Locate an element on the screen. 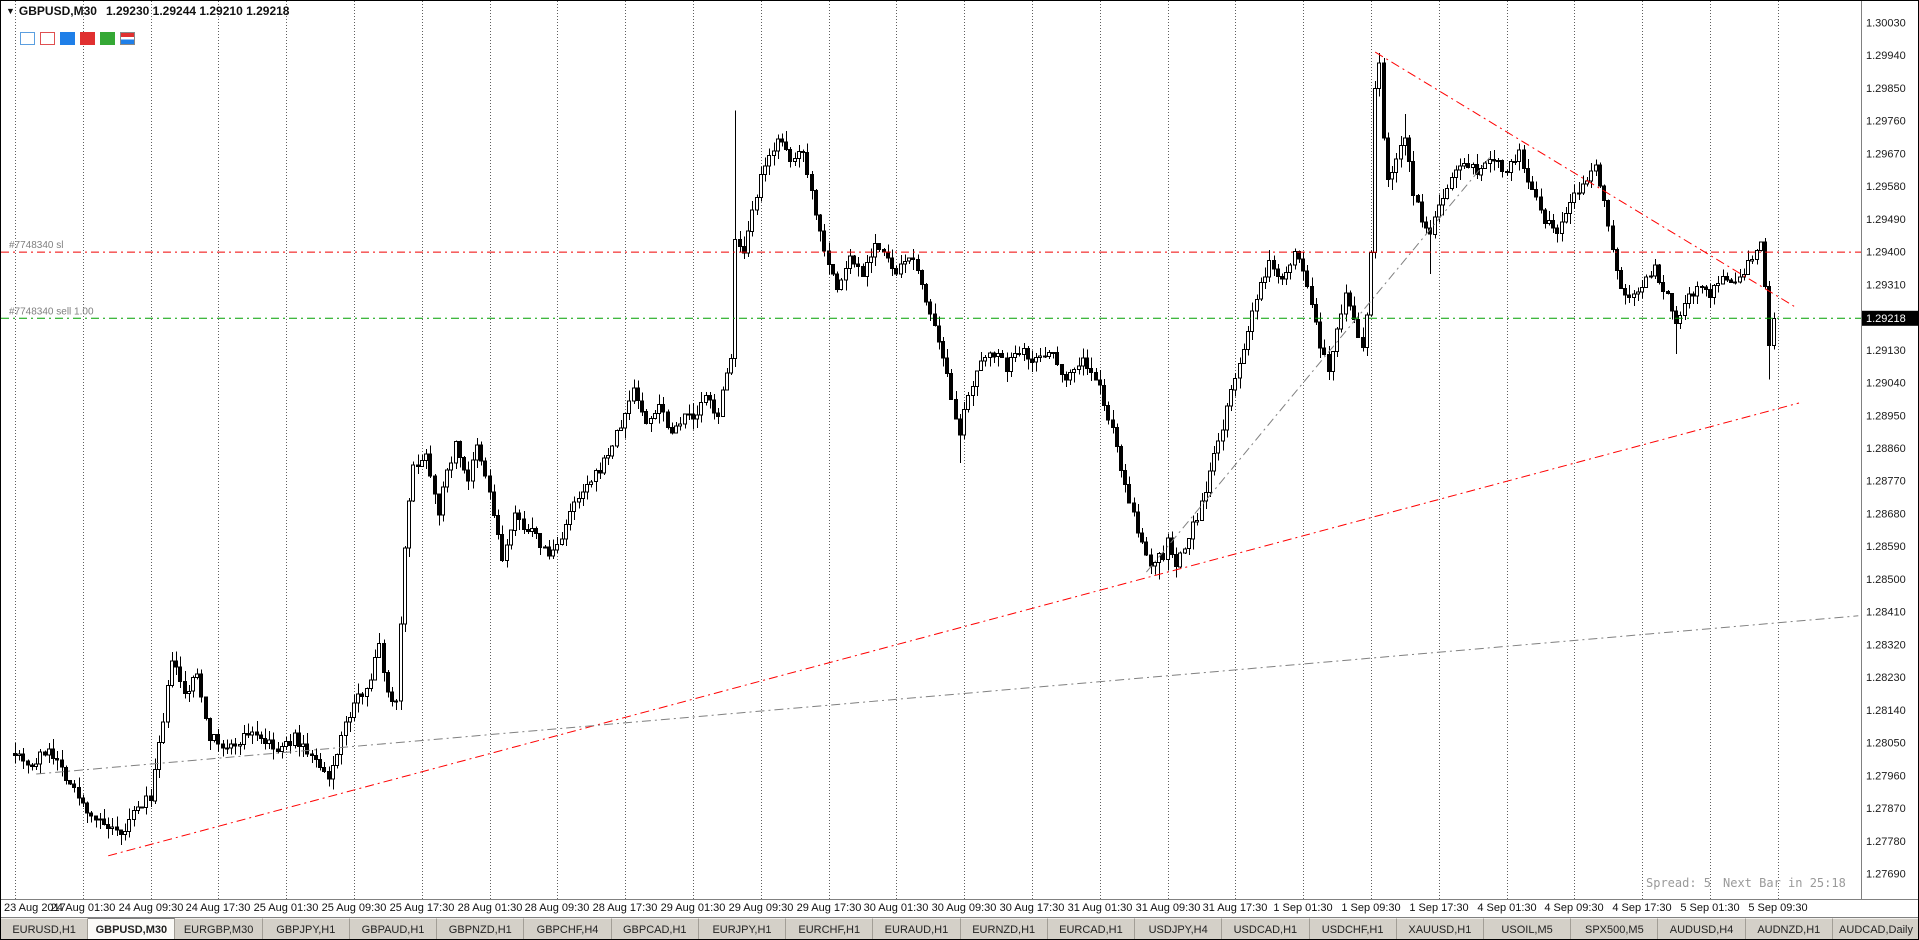  price-axis-label: 1.29490 is located at coordinates (1886, 220).